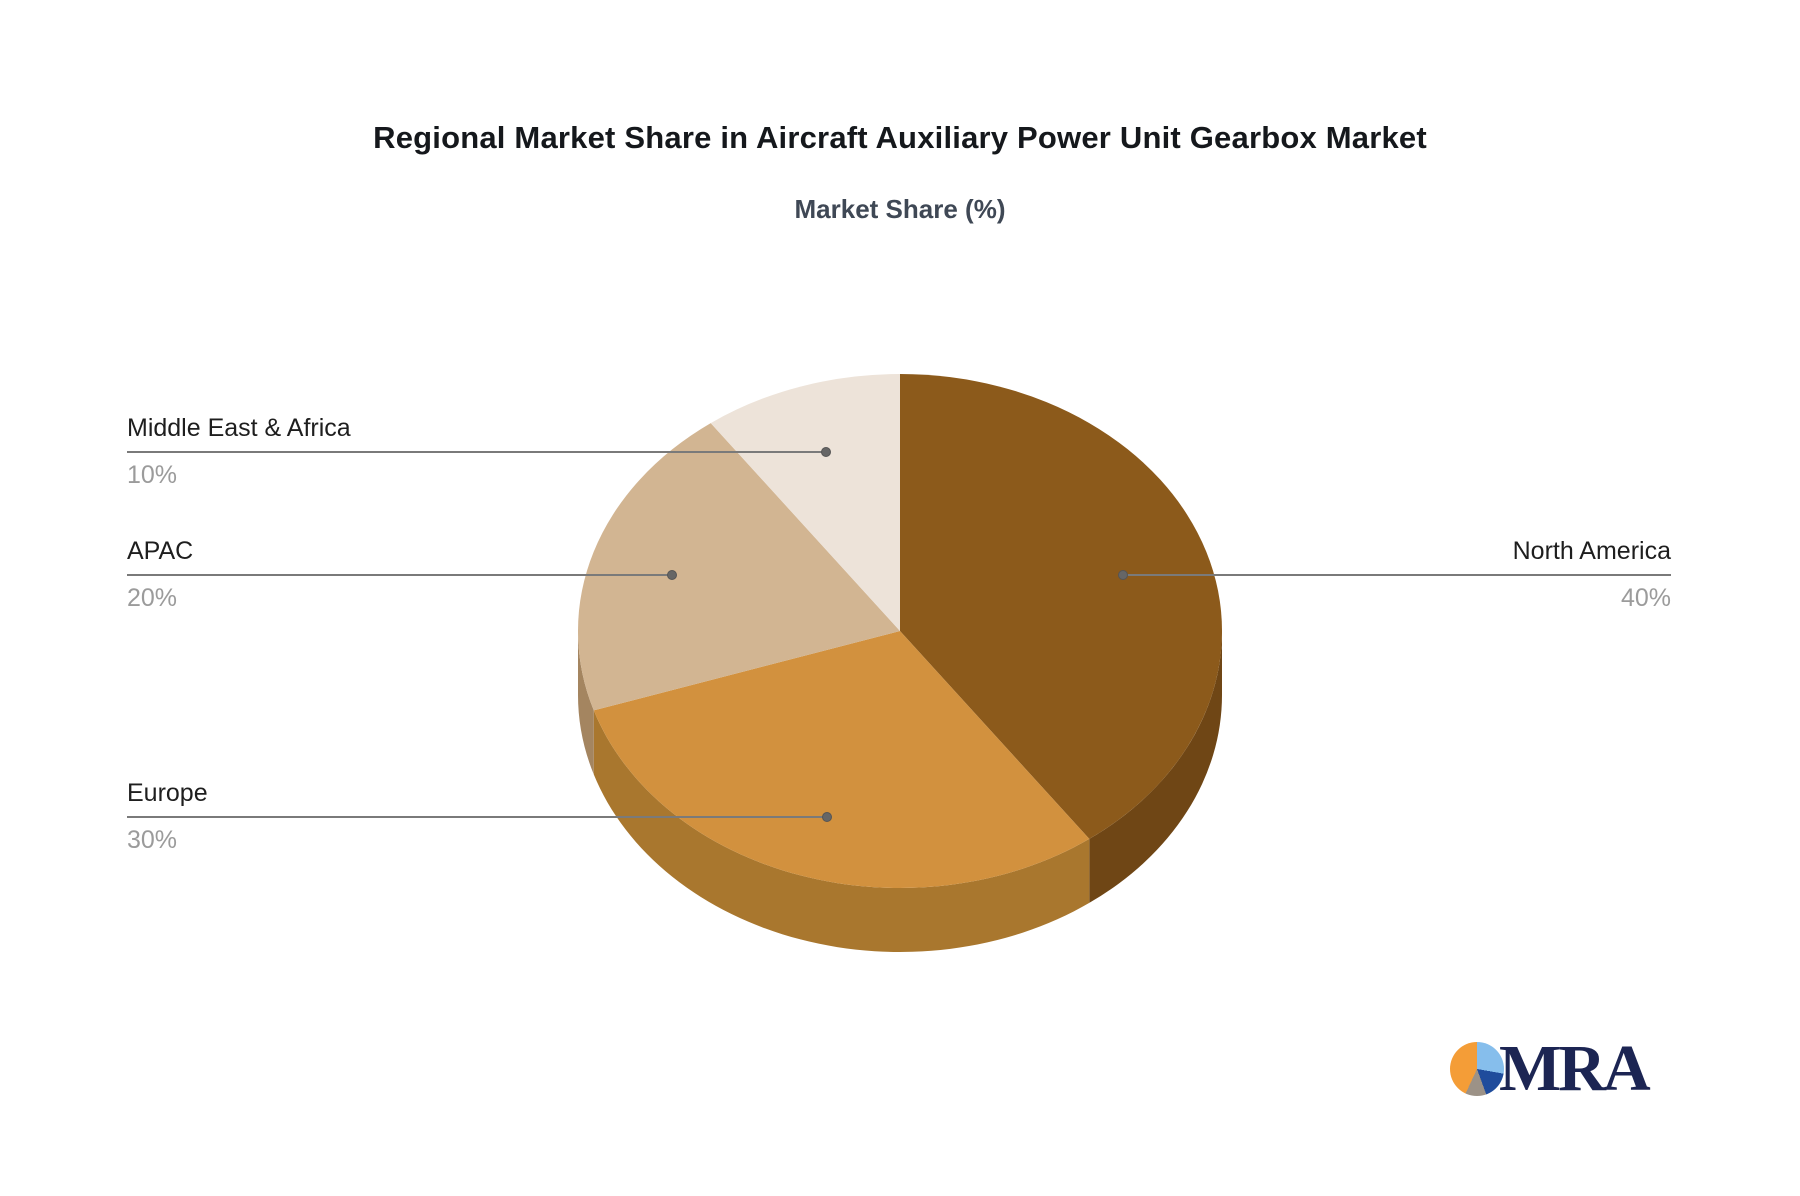 The image size is (1800, 1196). Describe the element at coordinates (152, 475) in the screenshot. I see `slice-percent: 10%` at that location.